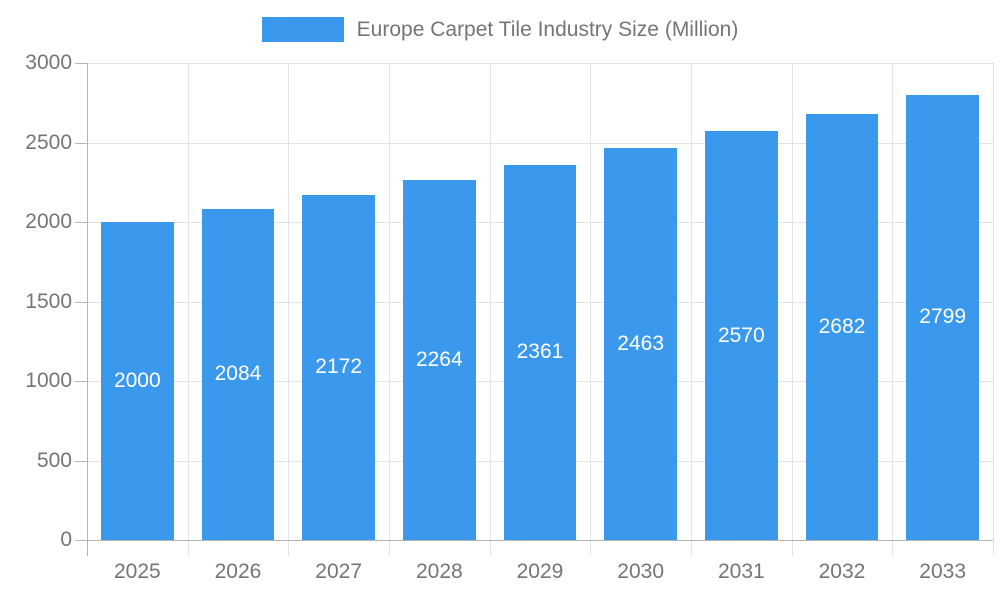 The image size is (1000, 600). I want to click on bar-2027: 2172, so click(339, 367).